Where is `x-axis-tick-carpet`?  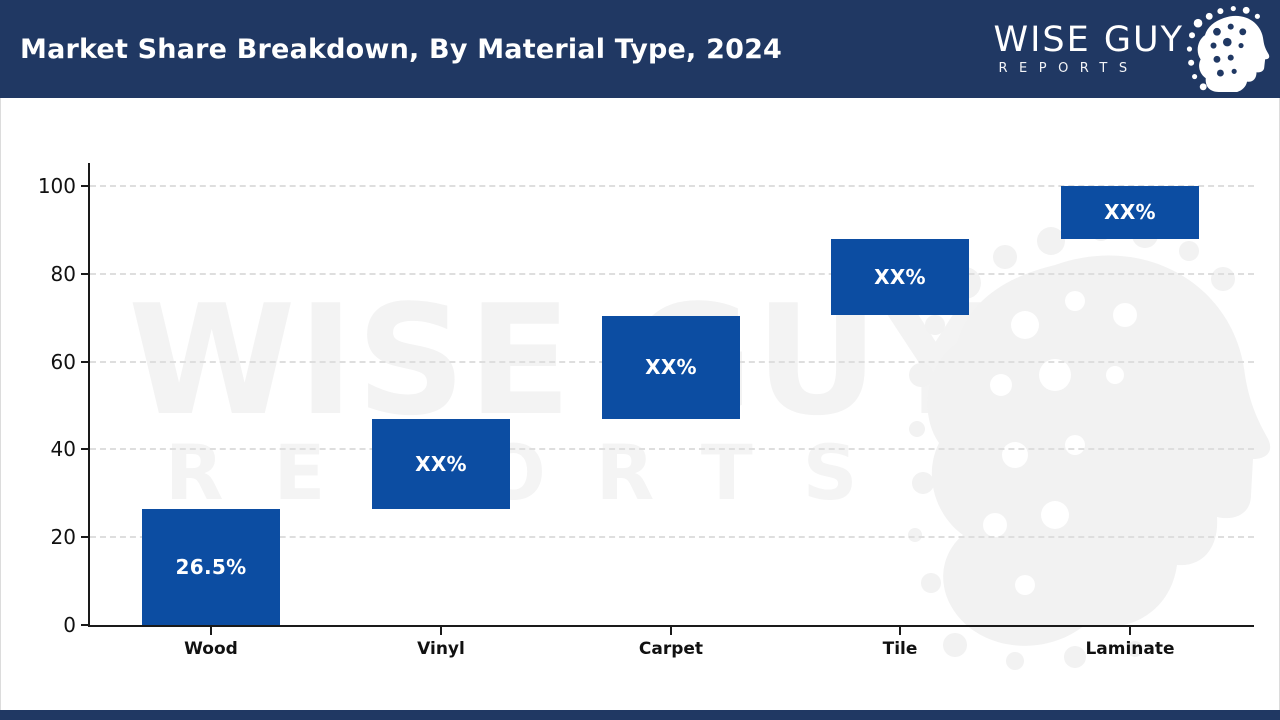
x-axis-tick-carpet is located at coordinates (671, 631).